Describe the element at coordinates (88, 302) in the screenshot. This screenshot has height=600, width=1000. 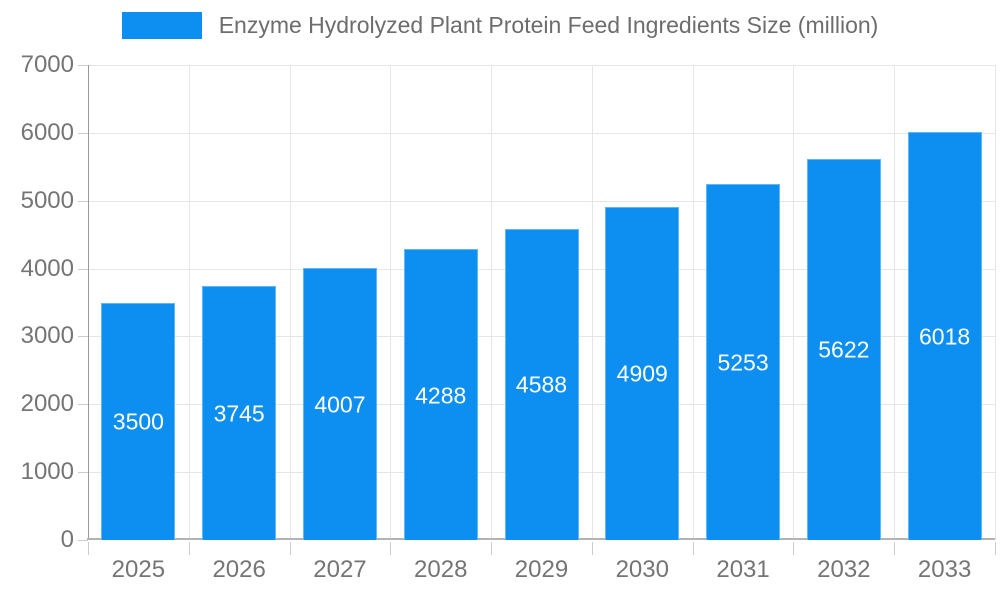
I see `y-axis-line` at that location.